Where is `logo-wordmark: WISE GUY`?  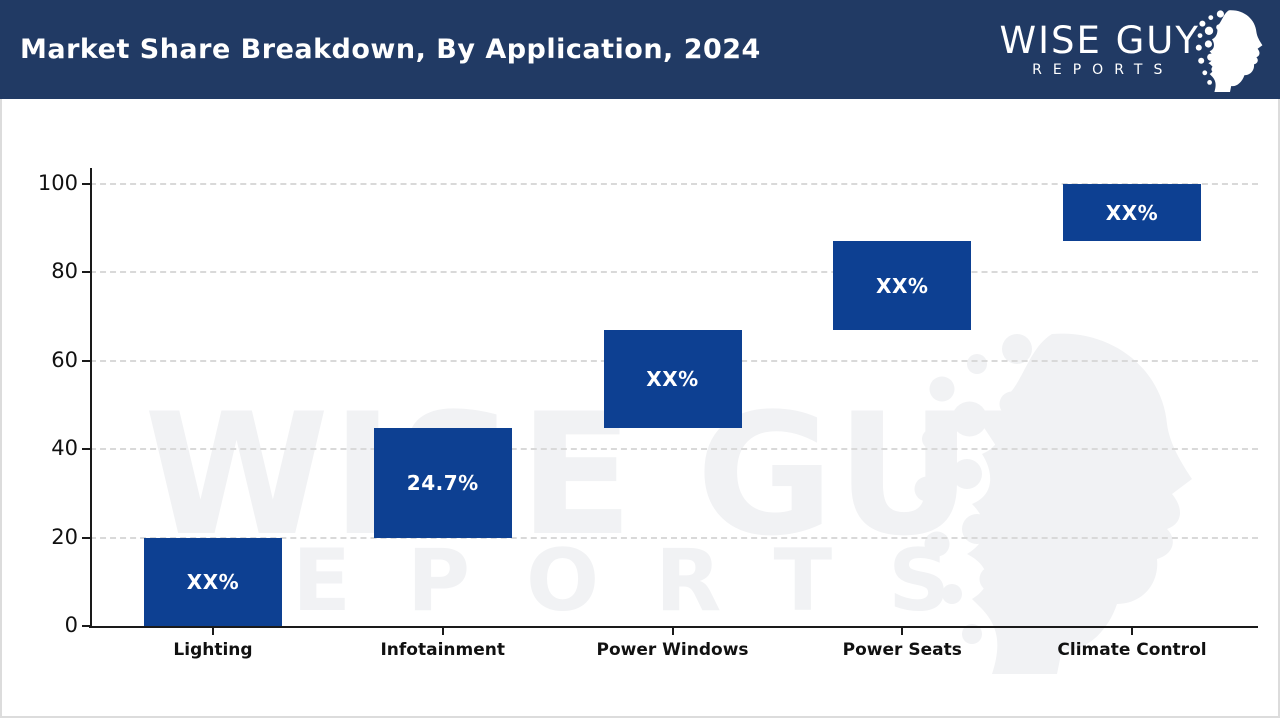
logo-wordmark: WISE GUY is located at coordinates (1099, 40).